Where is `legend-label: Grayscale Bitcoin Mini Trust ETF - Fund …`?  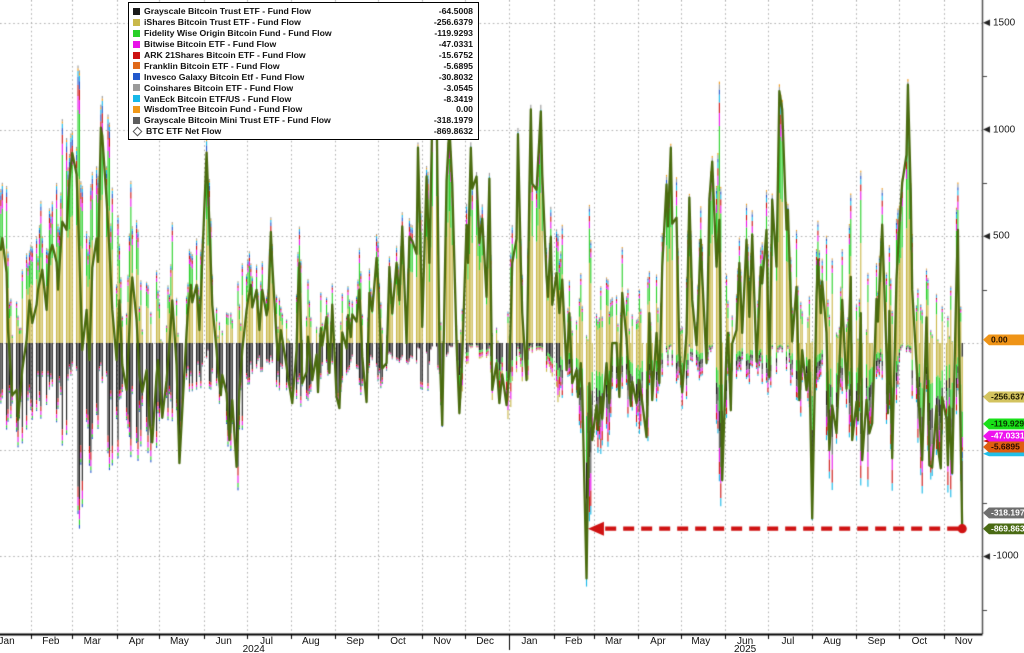 legend-label: Grayscale Bitcoin Mini Trust ETF - Fund … is located at coordinates (237, 120).